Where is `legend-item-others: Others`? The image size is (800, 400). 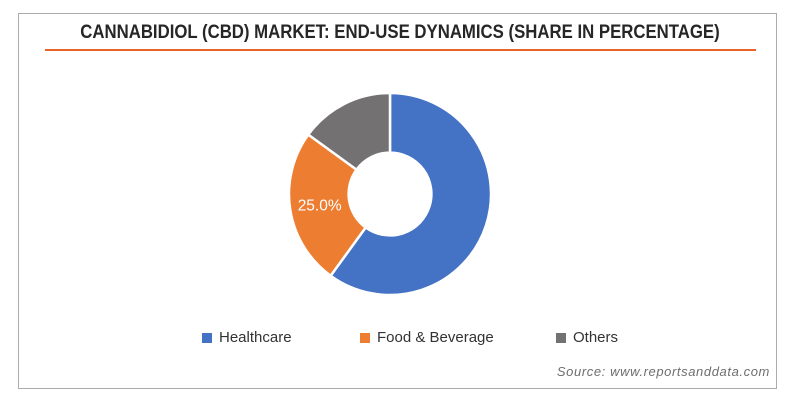 legend-item-others: Others is located at coordinates (587, 337).